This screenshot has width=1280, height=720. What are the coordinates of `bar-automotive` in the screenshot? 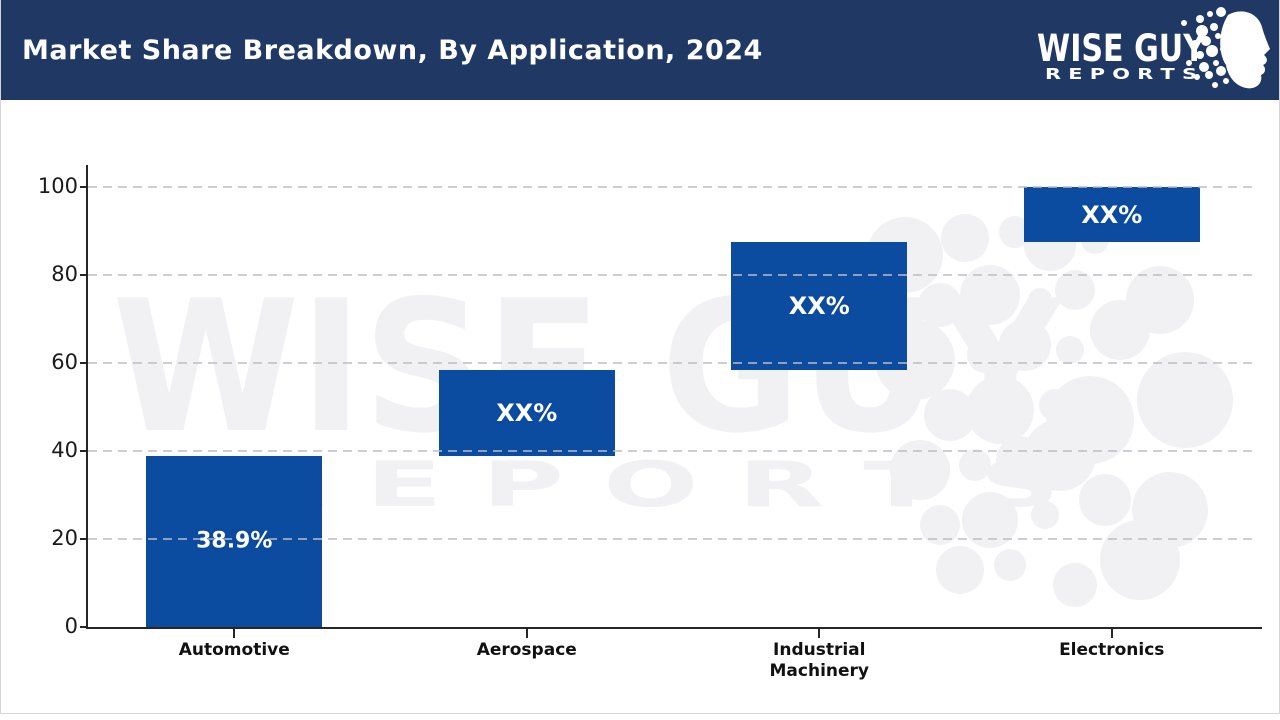 It's located at (234, 541).